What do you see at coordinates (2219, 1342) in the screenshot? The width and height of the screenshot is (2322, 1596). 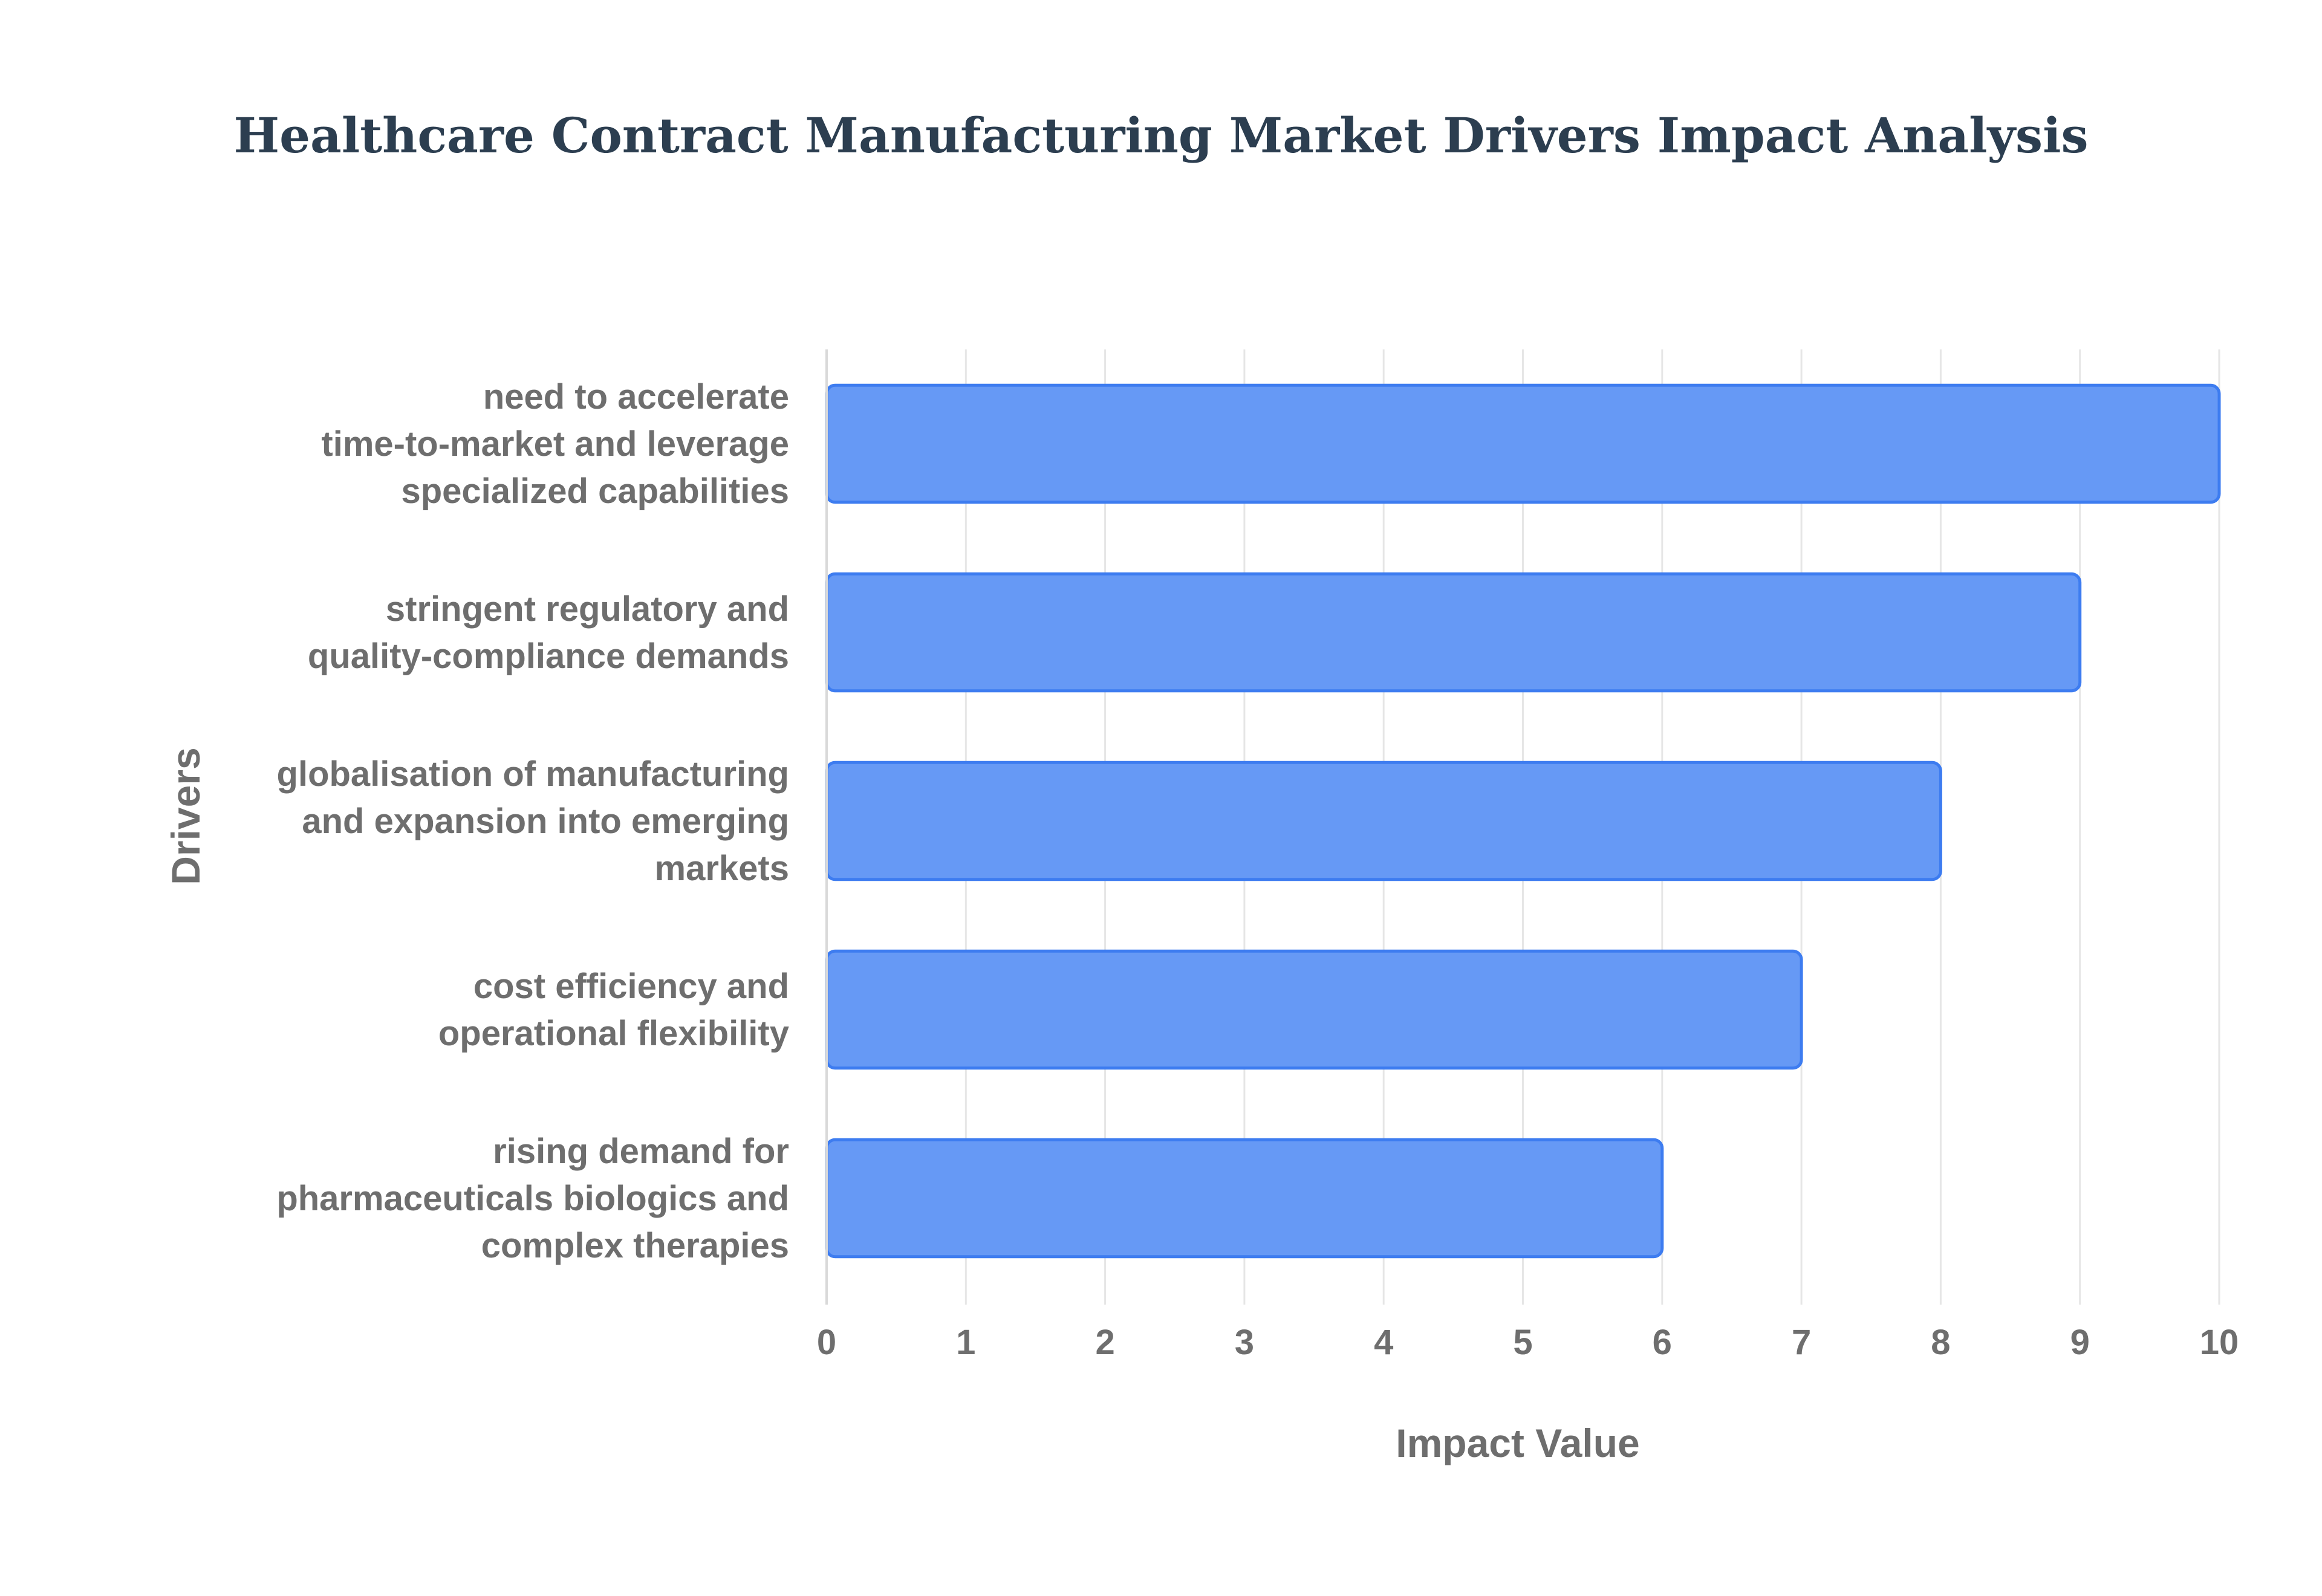 I see `x-tick-label: 10` at bounding box center [2219, 1342].